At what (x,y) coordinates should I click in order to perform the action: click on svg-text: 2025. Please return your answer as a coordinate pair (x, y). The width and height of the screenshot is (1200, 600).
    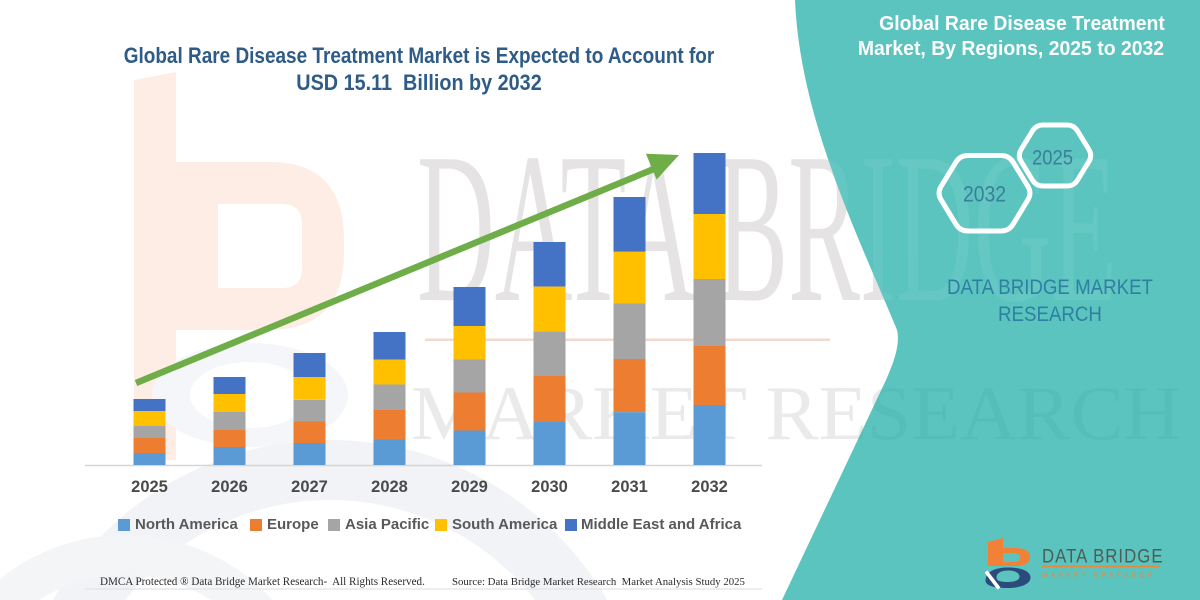
    Looking at the image, I should click on (1052, 157).